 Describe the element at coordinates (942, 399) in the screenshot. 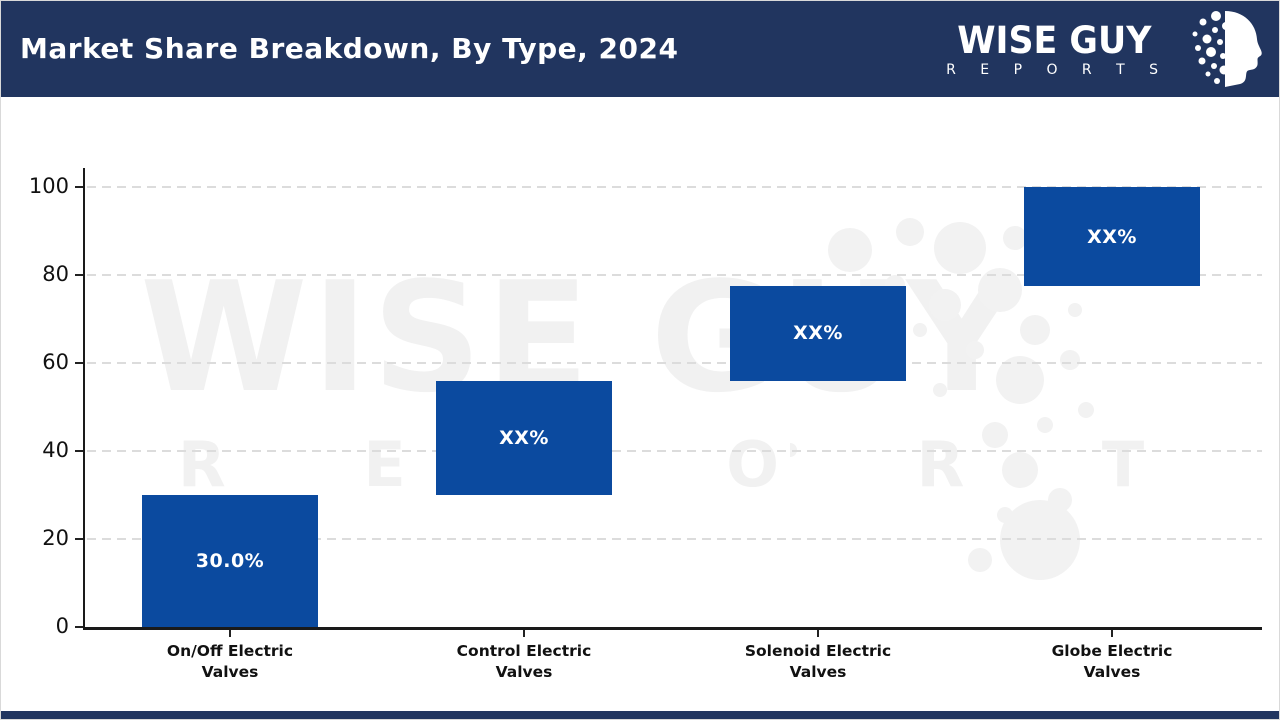

I see `watermark-face-dots` at that location.